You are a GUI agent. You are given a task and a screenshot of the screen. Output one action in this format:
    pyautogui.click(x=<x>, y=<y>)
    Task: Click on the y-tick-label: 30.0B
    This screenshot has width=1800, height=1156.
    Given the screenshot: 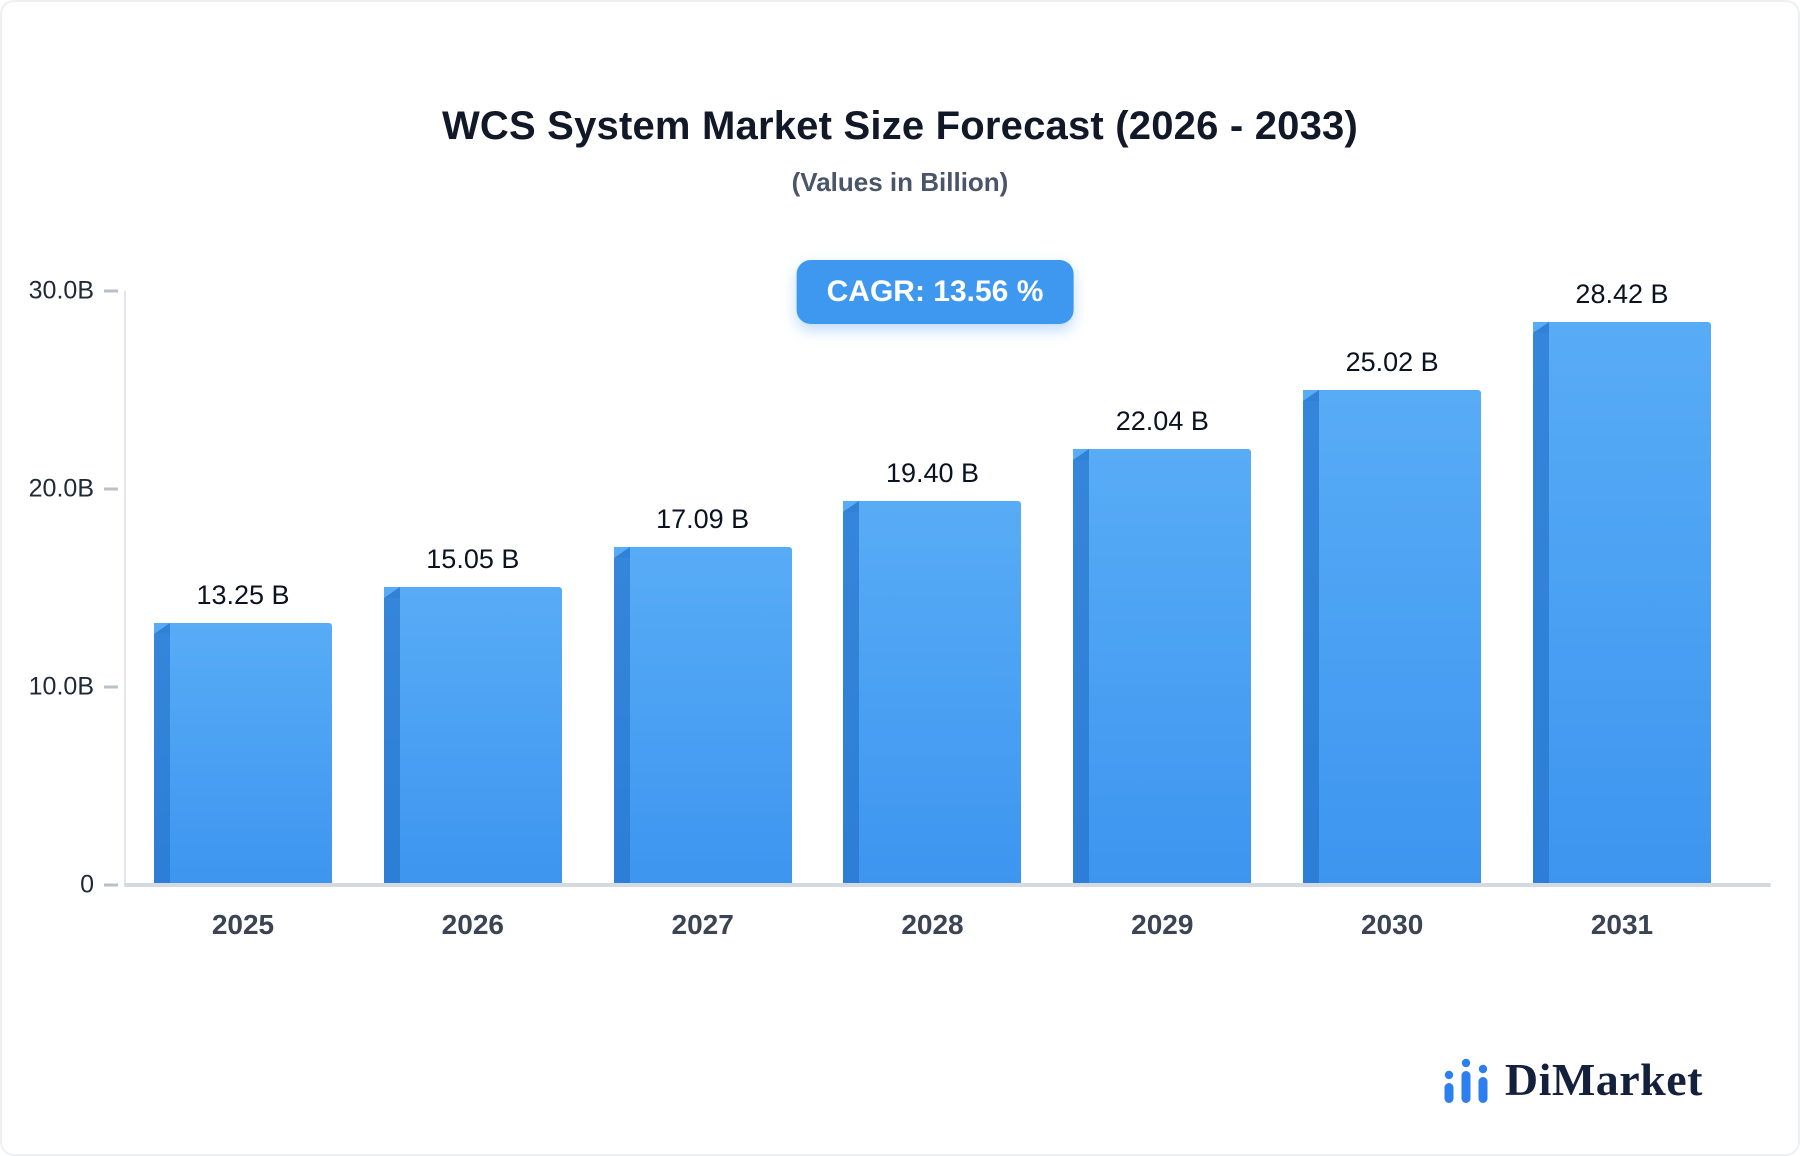 What is the action you would take?
    pyautogui.click(x=61, y=290)
    